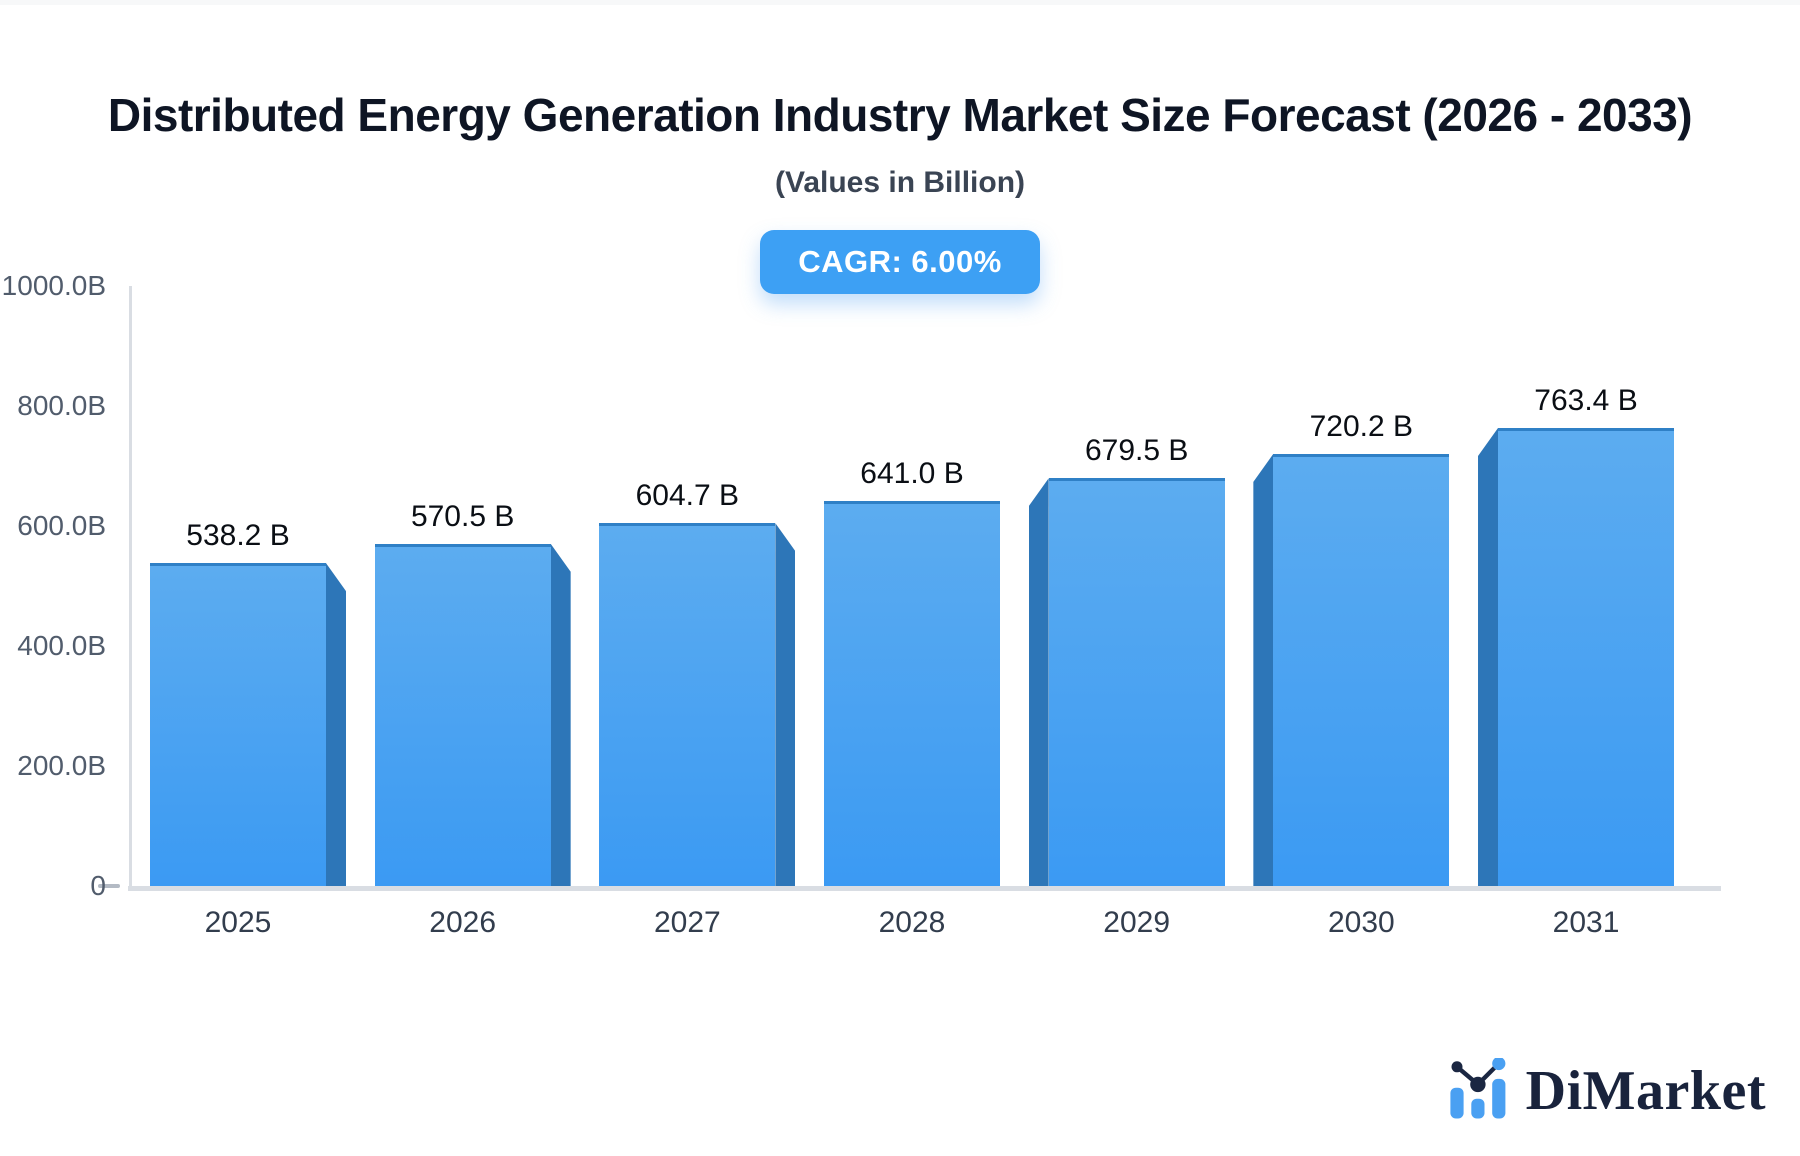 The image size is (1800, 1156). I want to click on bar-value-label: 679.5 B, so click(1136, 451).